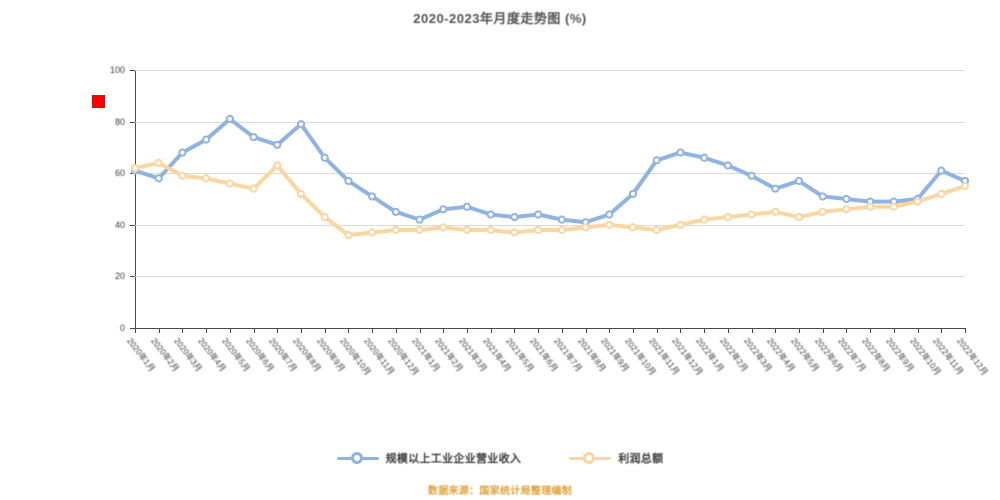 This screenshot has width=1000, height=500. I want to click on y-tick-label: 80, so click(119, 121).